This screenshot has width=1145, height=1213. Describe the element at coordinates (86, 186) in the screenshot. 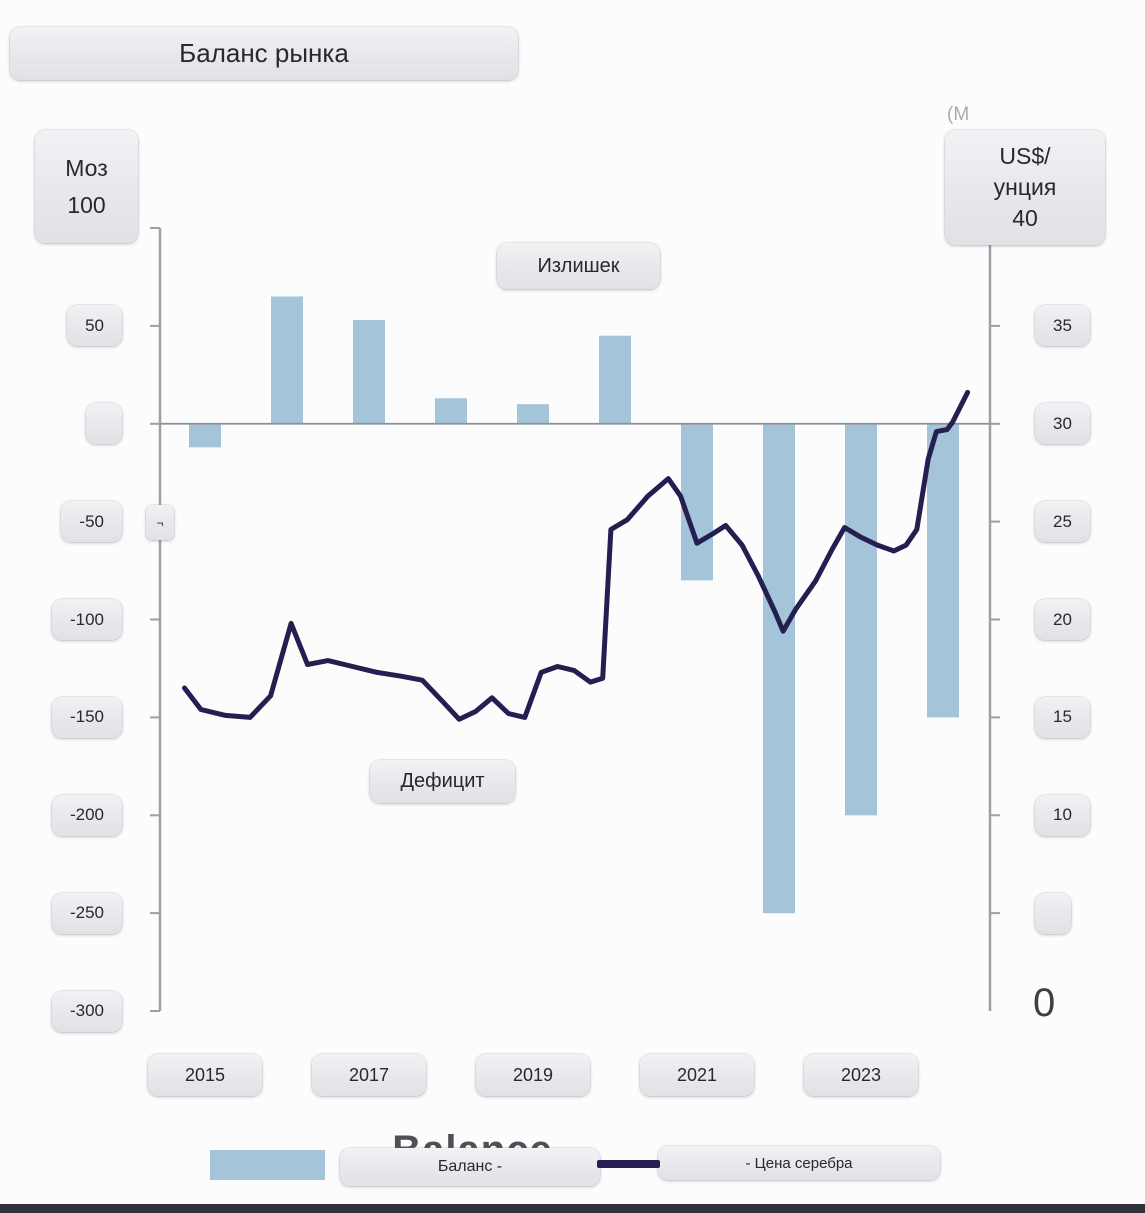

I see `left-axis-unit-label: Моз 100` at that location.